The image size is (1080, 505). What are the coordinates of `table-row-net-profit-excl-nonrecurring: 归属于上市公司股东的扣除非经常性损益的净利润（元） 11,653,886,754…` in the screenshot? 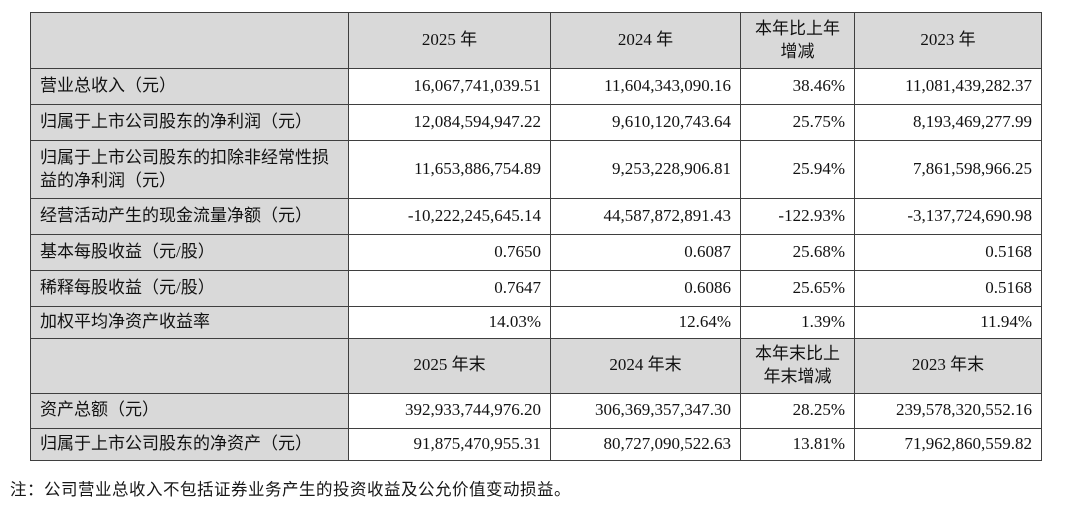 It's located at (536, 169).